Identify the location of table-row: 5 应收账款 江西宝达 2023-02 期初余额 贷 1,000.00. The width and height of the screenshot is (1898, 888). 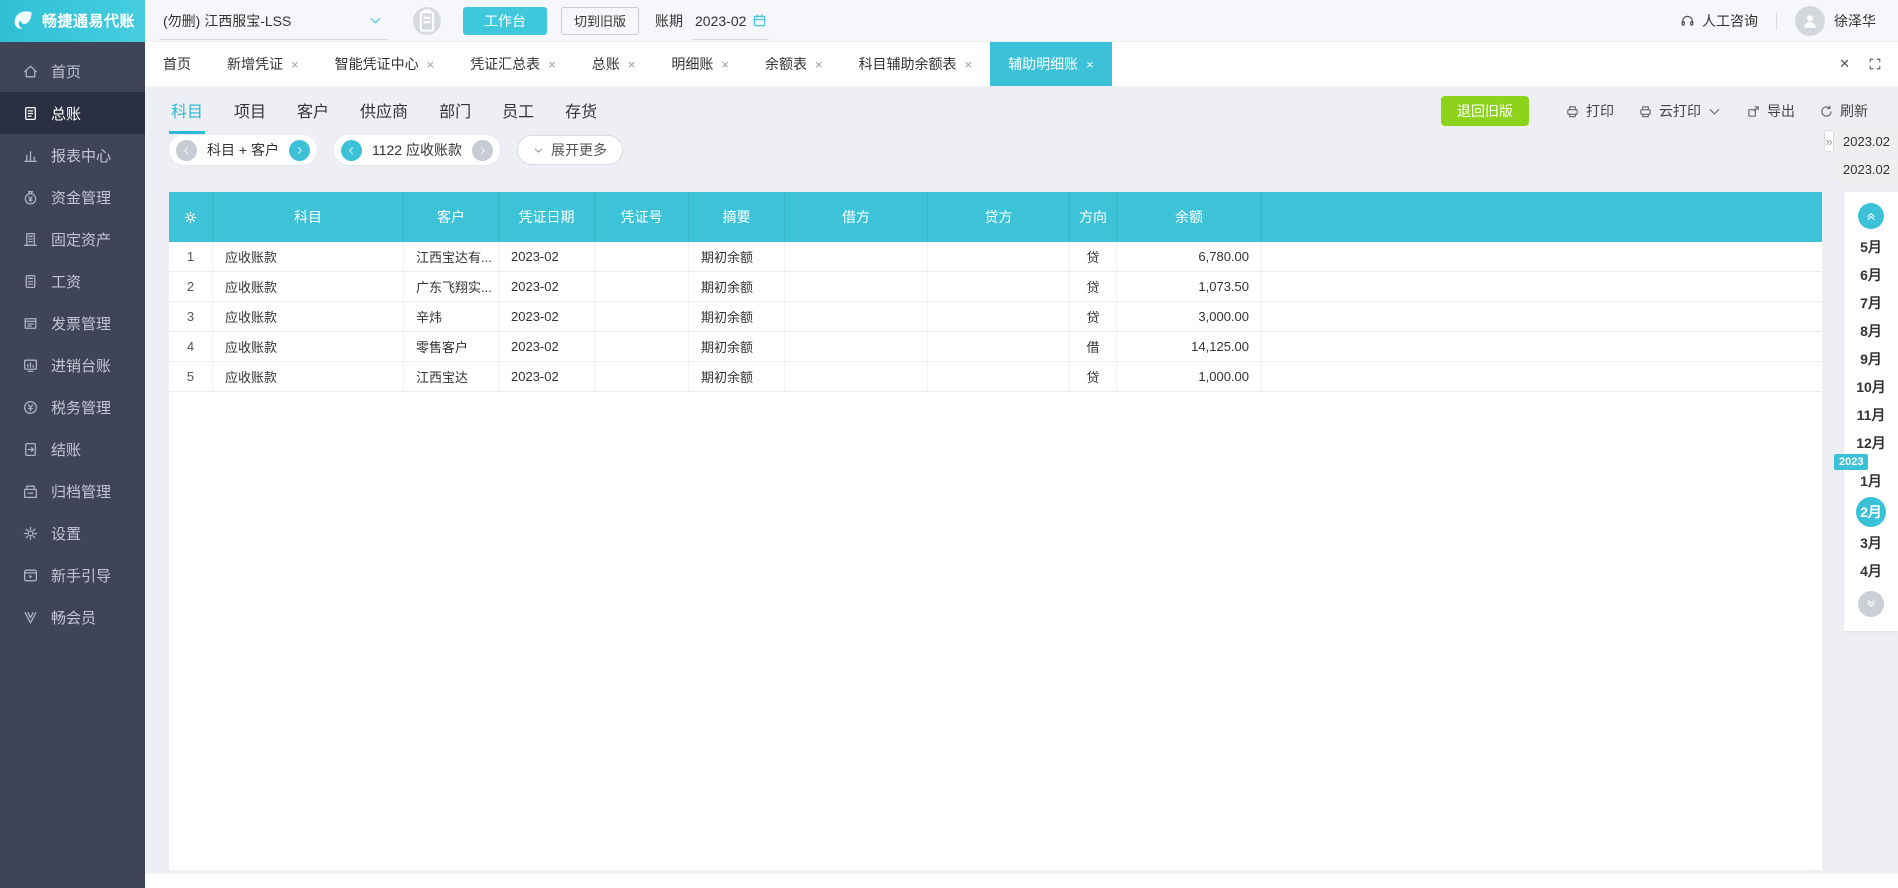
(995, 377).